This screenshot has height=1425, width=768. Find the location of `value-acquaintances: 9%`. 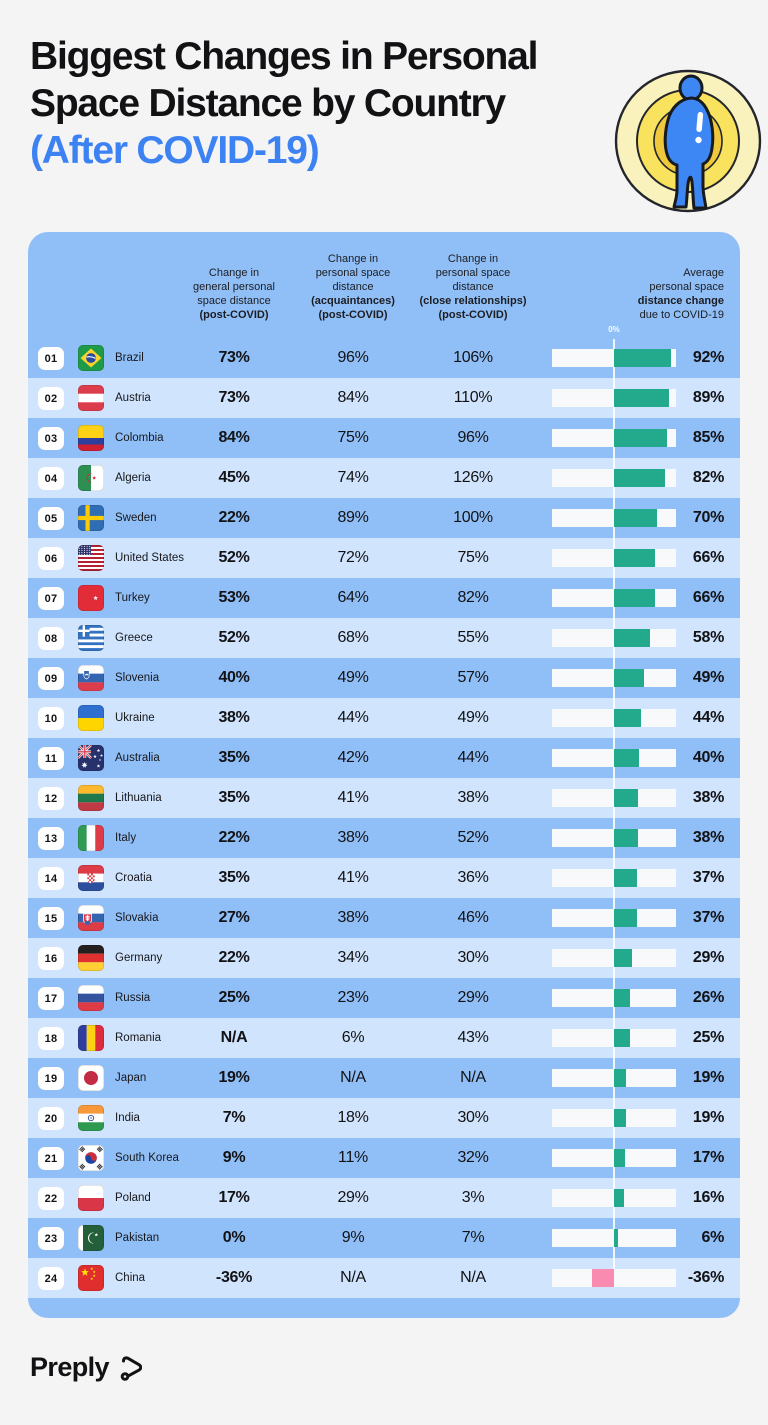

value-acquaintances: 9% is located at coordinates (353, 1237).